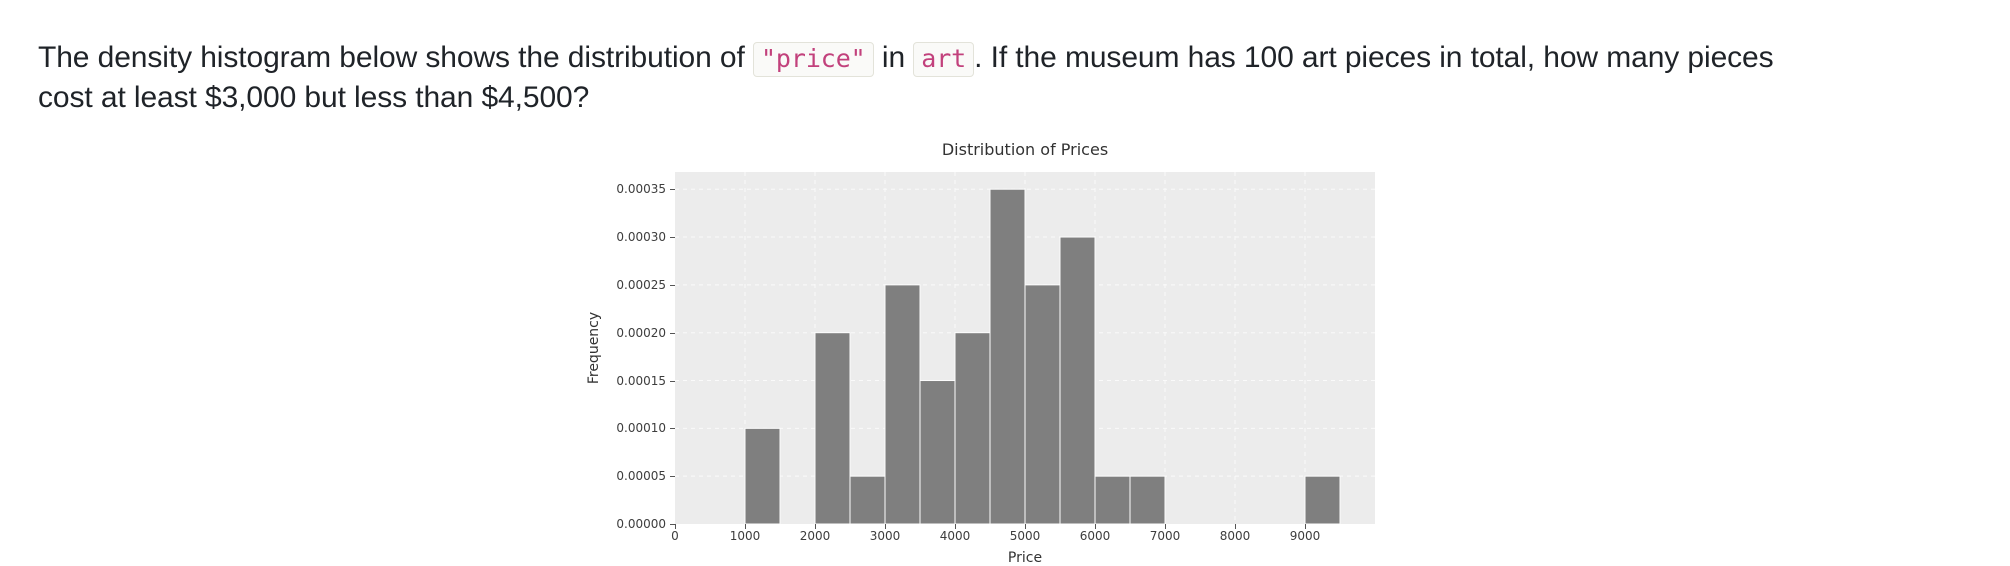  I want to click on x-tick-label: 6000, so click(1095, 536).